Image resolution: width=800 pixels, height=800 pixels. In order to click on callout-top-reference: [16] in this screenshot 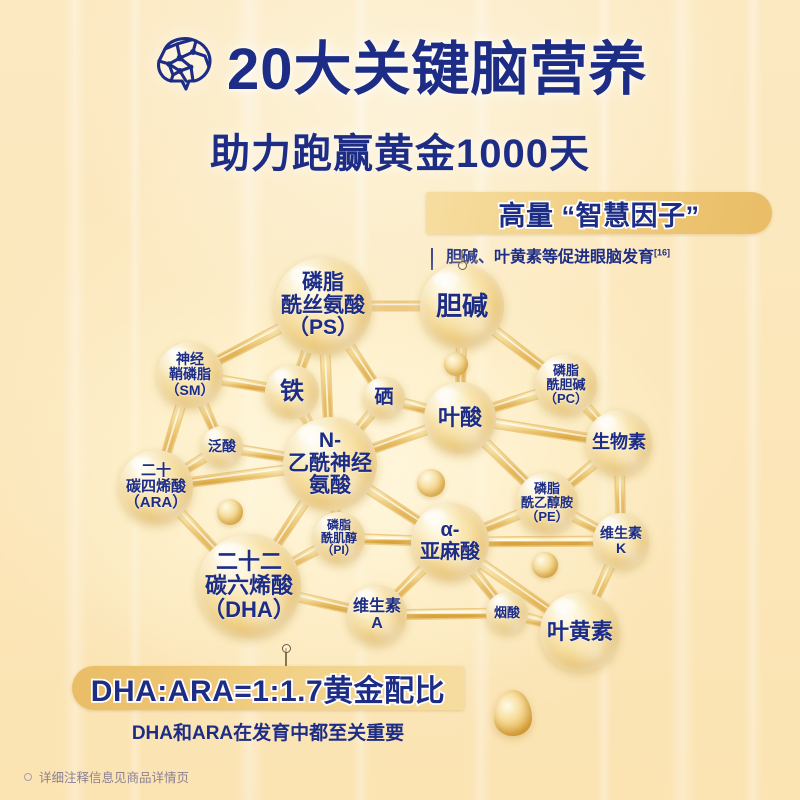, I will do `click(662, 252)`.